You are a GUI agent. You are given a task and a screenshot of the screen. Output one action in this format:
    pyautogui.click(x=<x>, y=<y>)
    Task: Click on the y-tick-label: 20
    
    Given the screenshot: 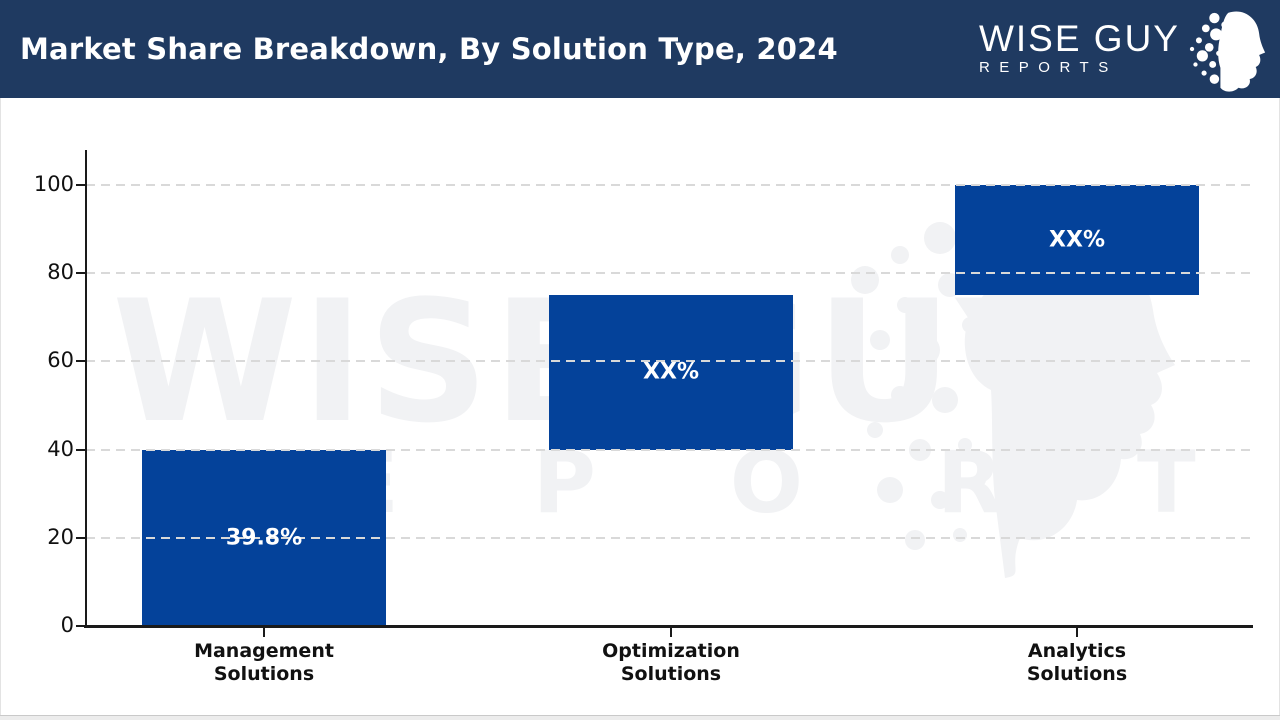 What is the action you would take?
    pyautogui.click(x=60, y=536)
    